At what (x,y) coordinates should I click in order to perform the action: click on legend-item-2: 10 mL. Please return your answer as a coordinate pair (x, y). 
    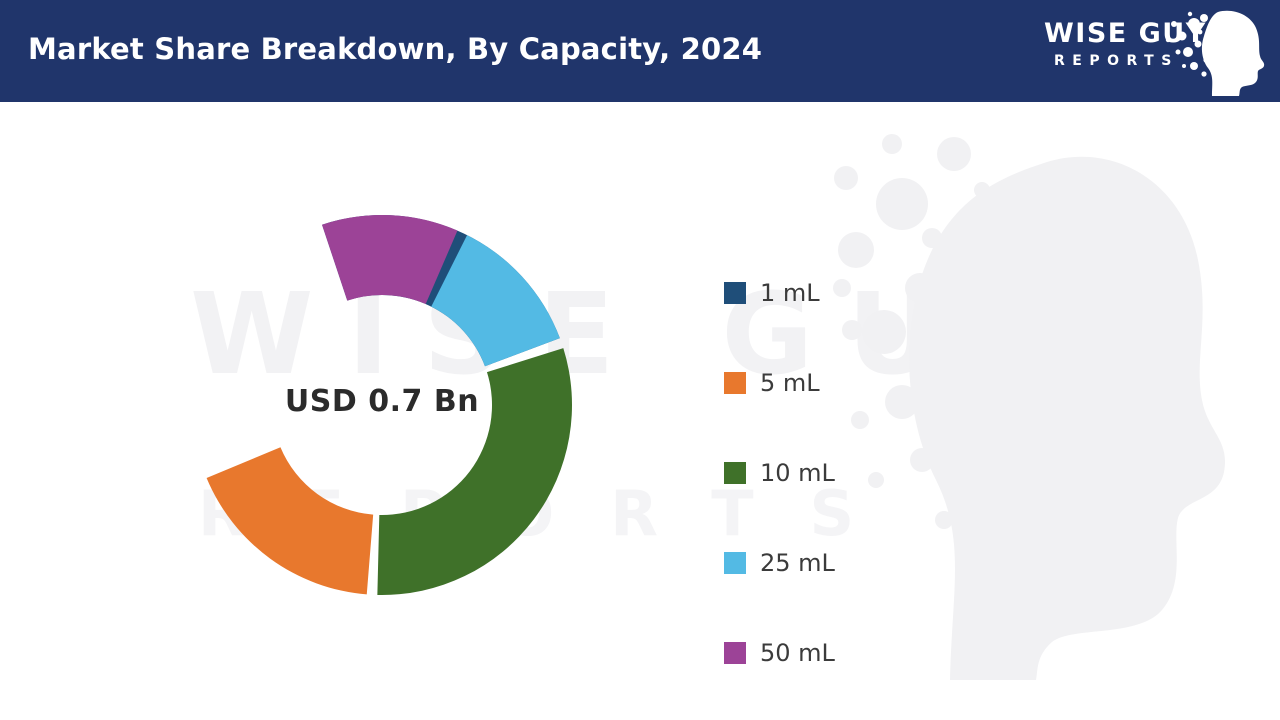
    Looking at the image, I should click on (854, 473).